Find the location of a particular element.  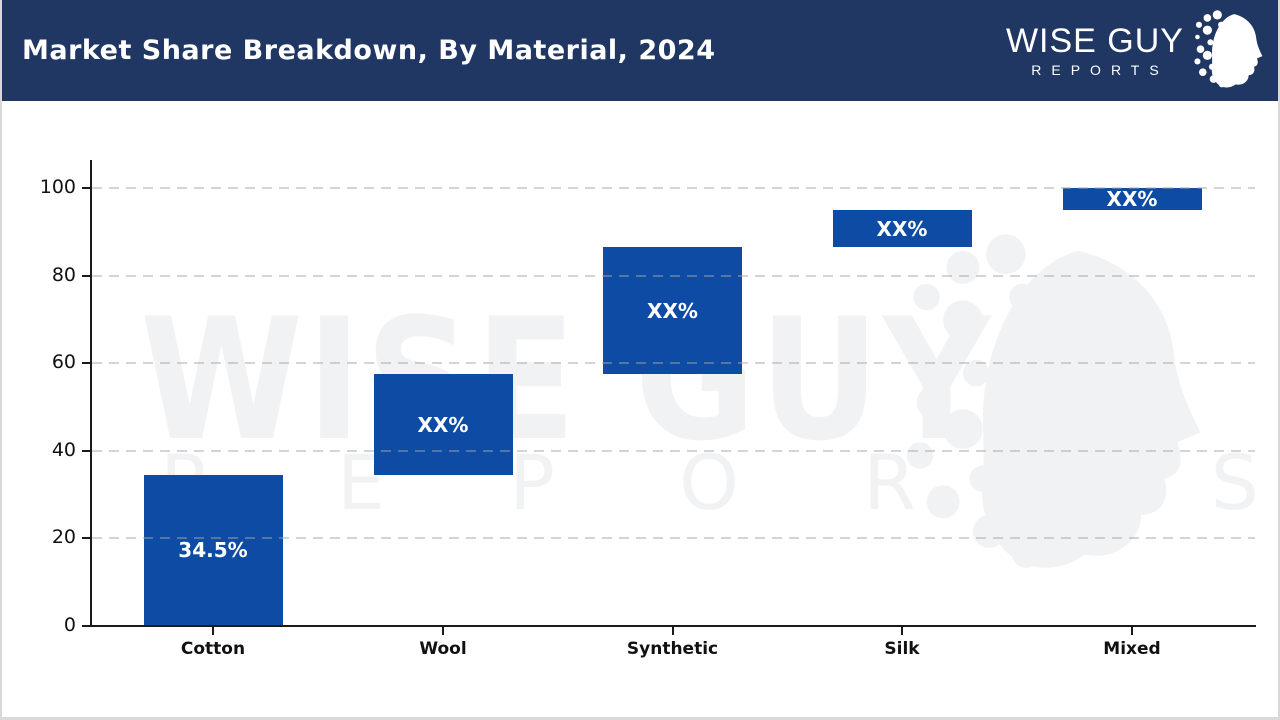

bar-wool: XX% is located at coordinates (443, 424).